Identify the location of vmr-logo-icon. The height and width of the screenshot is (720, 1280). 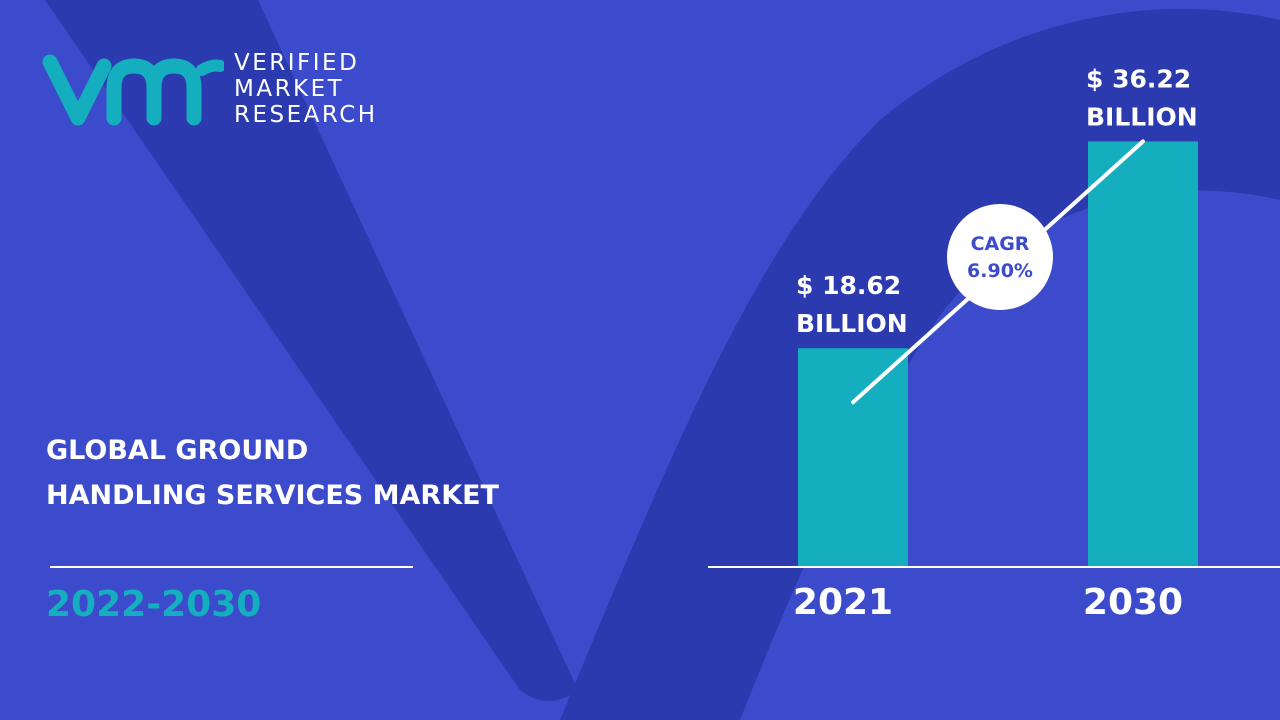
(133, 90).